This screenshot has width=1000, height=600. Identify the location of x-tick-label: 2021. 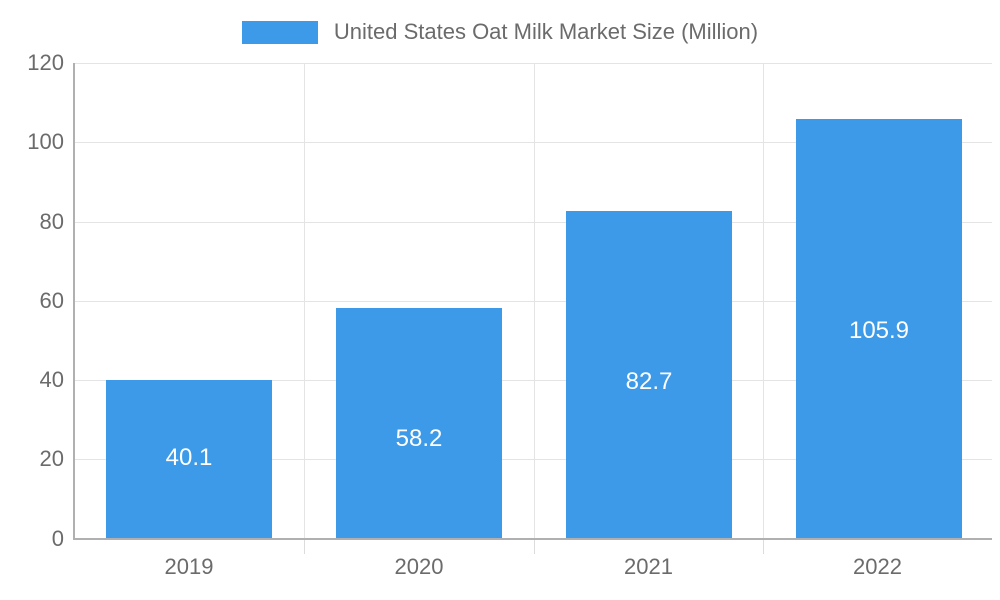
(648, 566).